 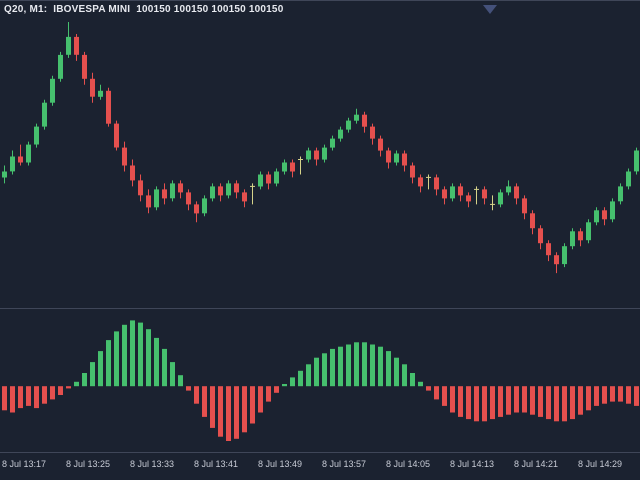 I want to click on time-axis-label: 8 Jul 13:25, so click(x=88, y=464).